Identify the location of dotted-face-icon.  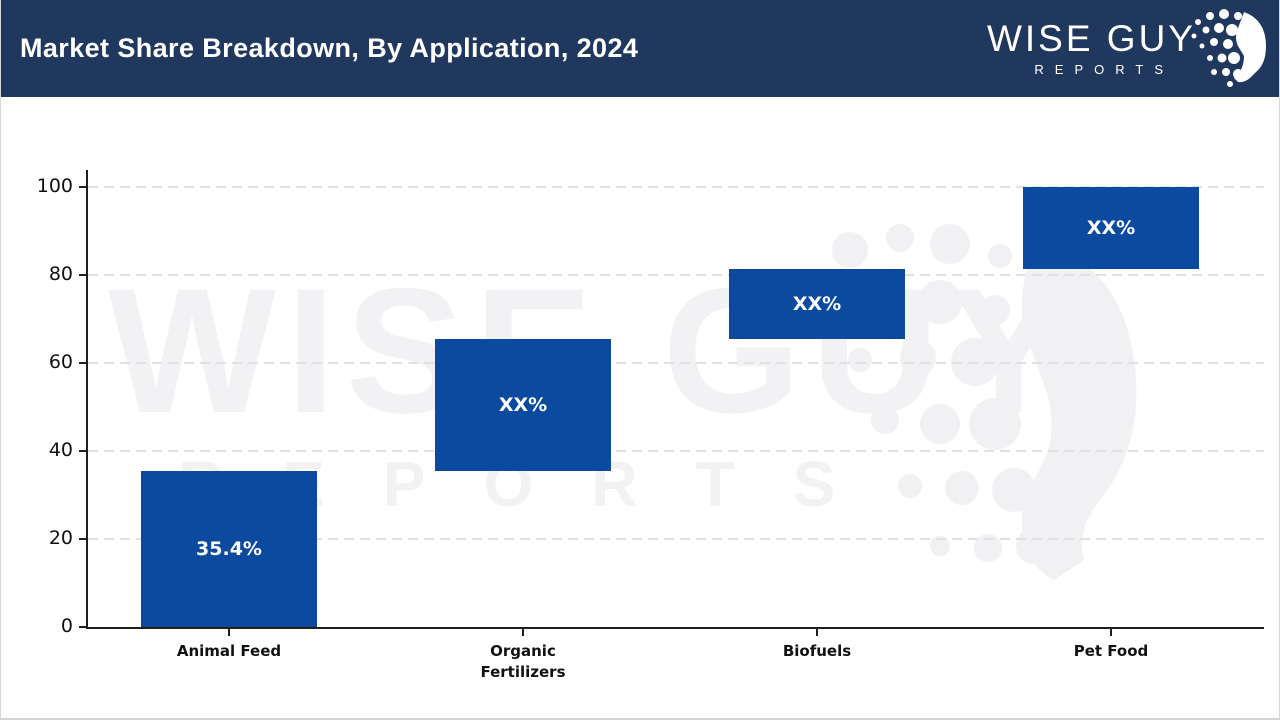
(1228, 48).